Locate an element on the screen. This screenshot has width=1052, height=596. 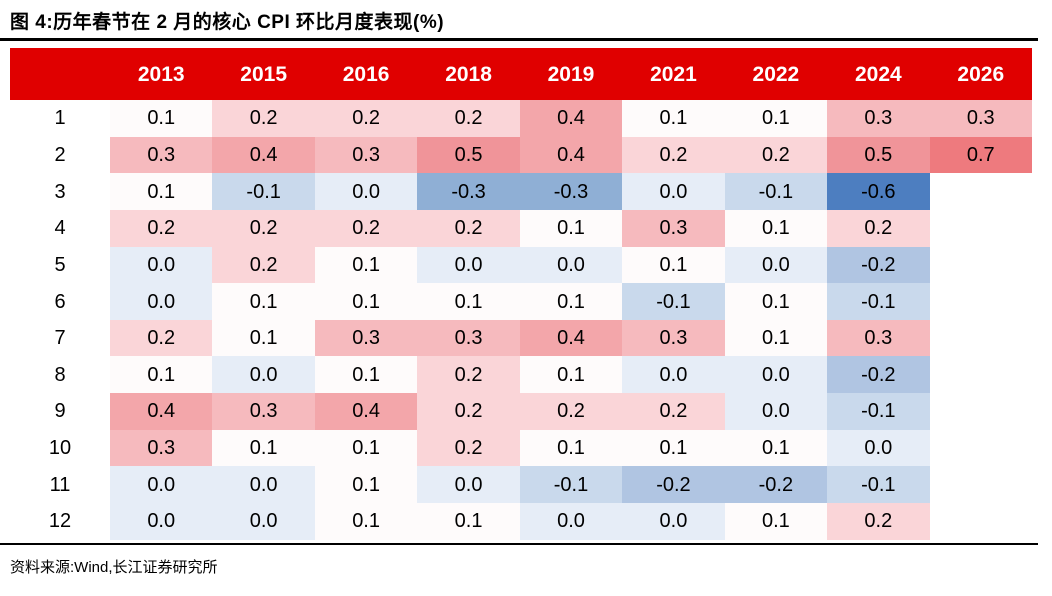
month-label: 12 is located at coordinates (60, 521).